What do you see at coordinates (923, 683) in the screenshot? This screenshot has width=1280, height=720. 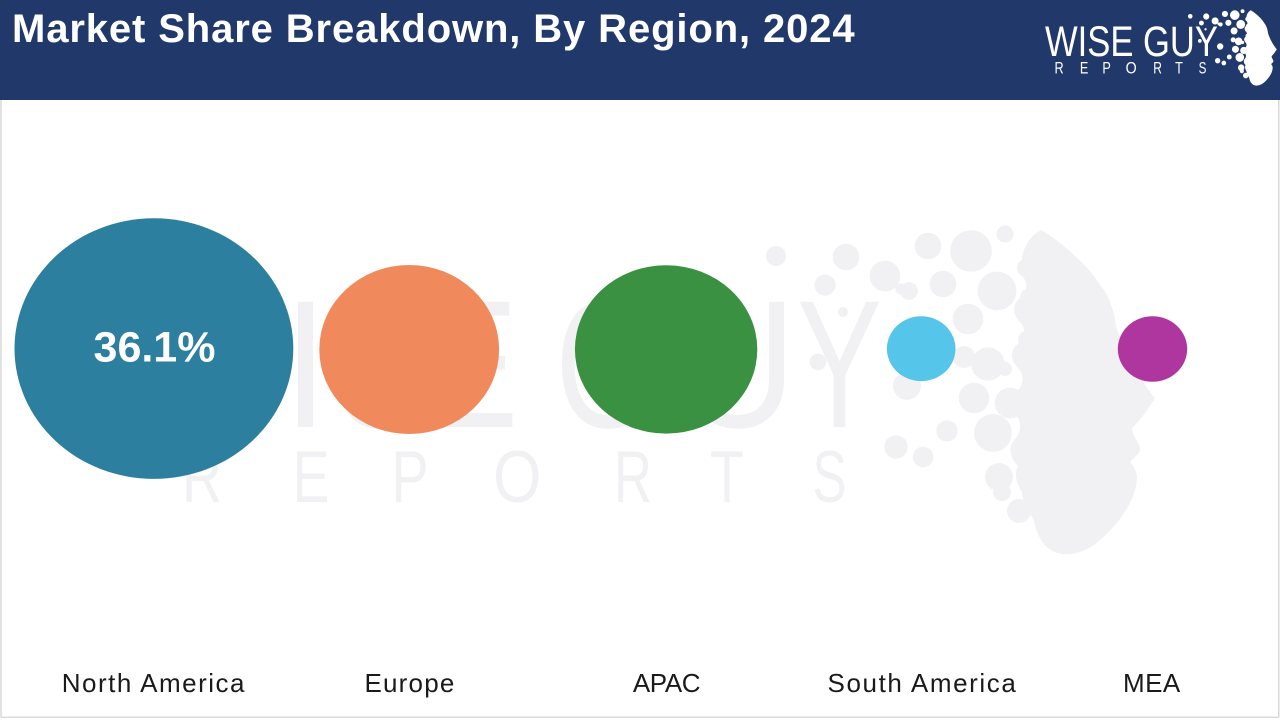 I see `svg-text: South America` at bounding box center [923, 683].